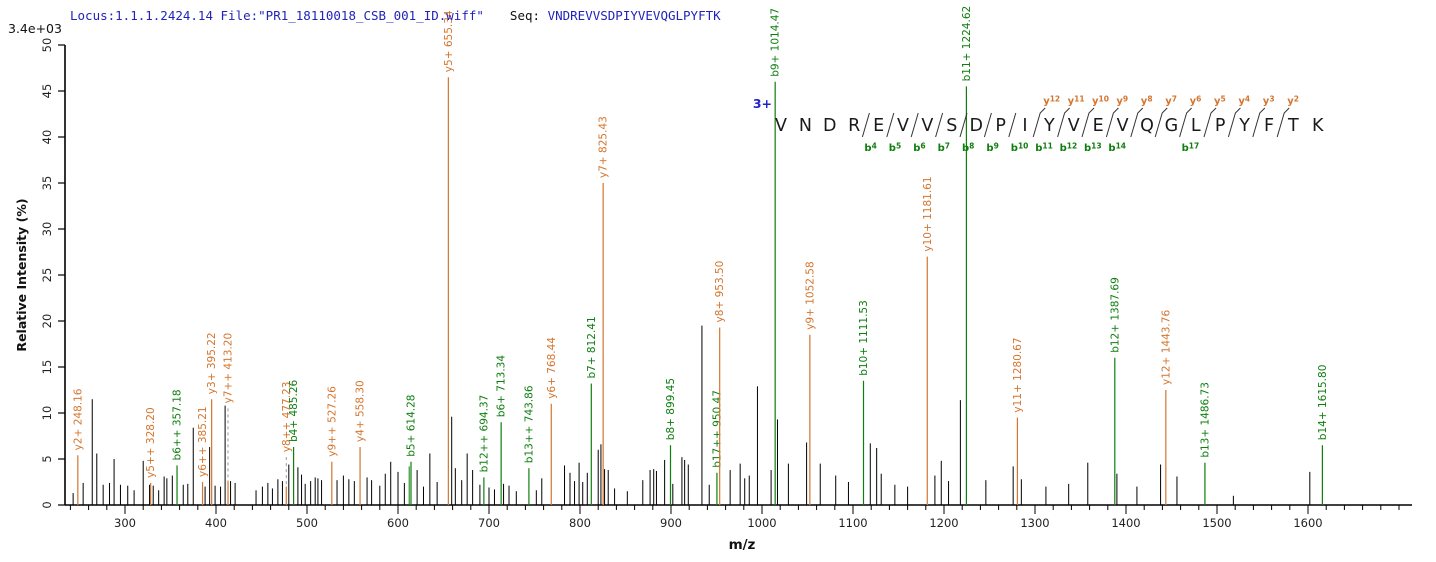  I want to click on y-ion-peak-label: y6++ 385.21, so click(203, 441).